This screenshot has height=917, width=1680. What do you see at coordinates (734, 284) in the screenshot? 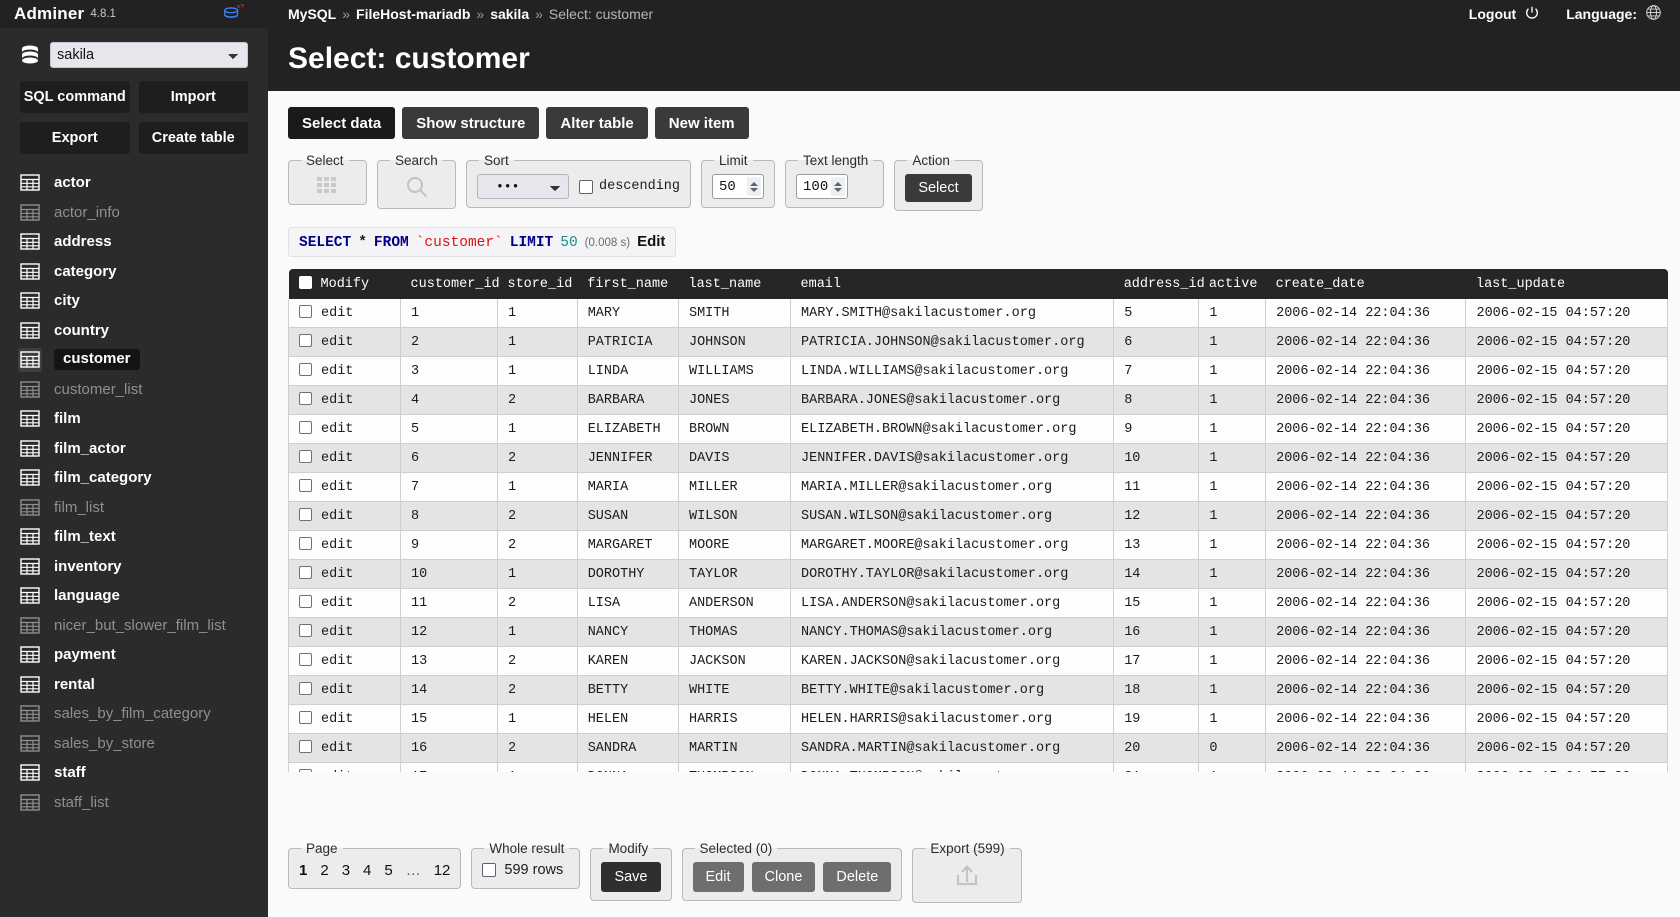
I see `column-header-last-name: last_name` at bounding box center [734, 284].